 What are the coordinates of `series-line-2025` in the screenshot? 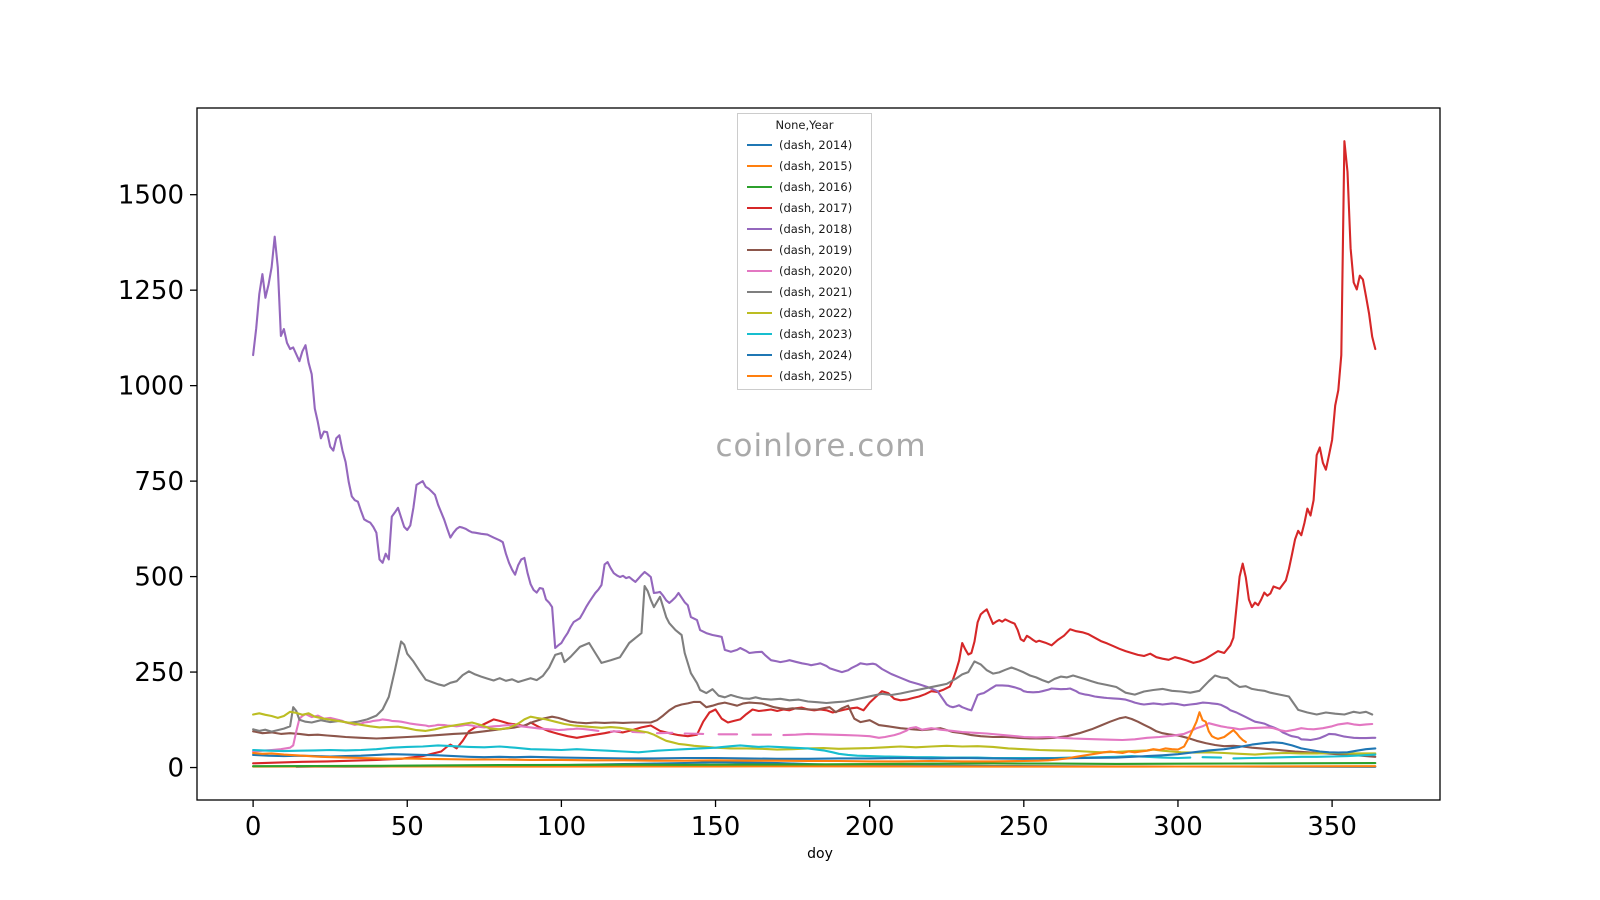 It's located at (749, 737).